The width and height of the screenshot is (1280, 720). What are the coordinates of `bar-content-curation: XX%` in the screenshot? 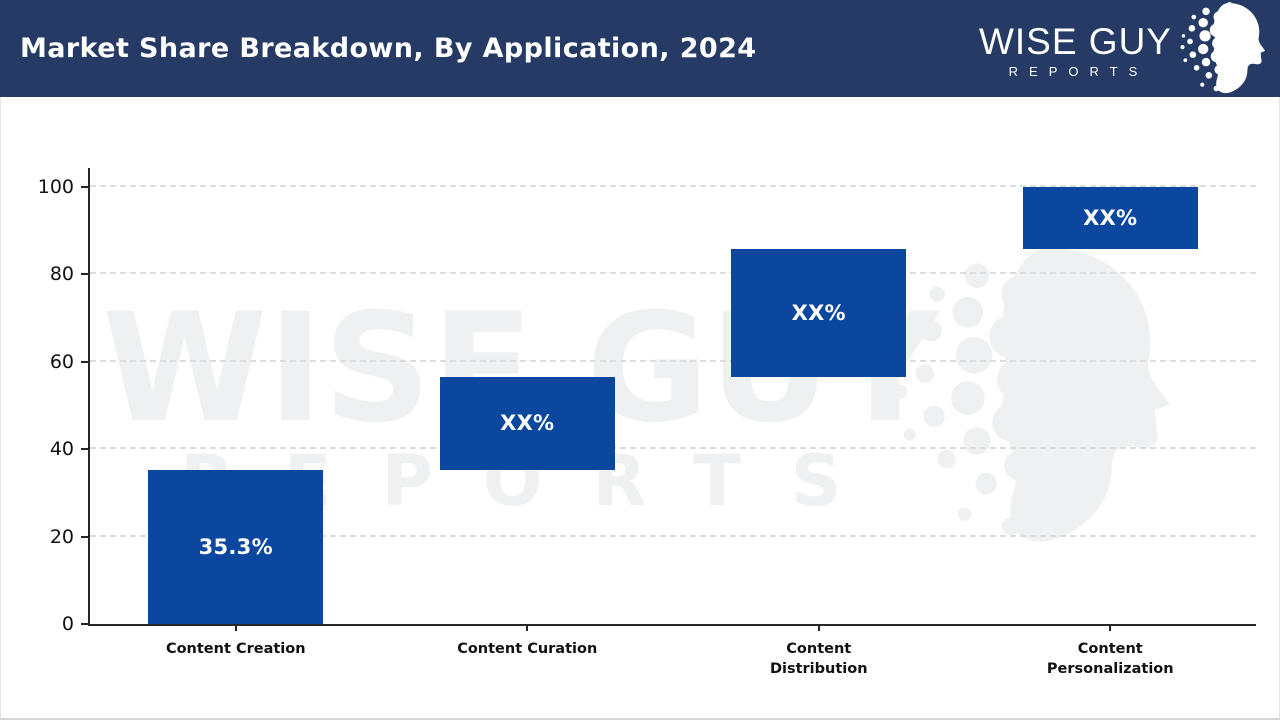 It's located at (527, 423).